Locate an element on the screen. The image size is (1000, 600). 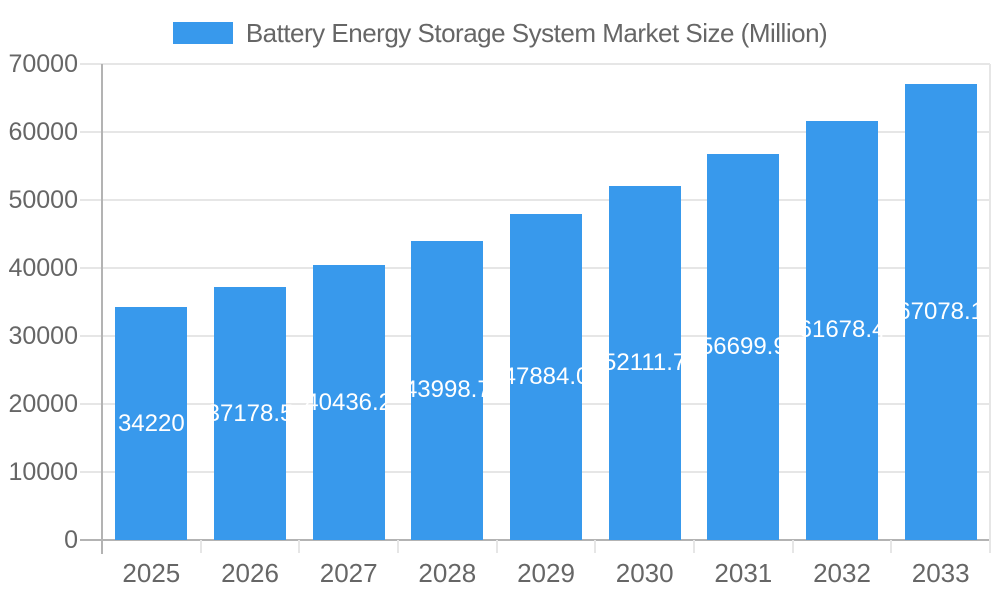
x-tick-label: 2025 is located at coordinates (151, 573).